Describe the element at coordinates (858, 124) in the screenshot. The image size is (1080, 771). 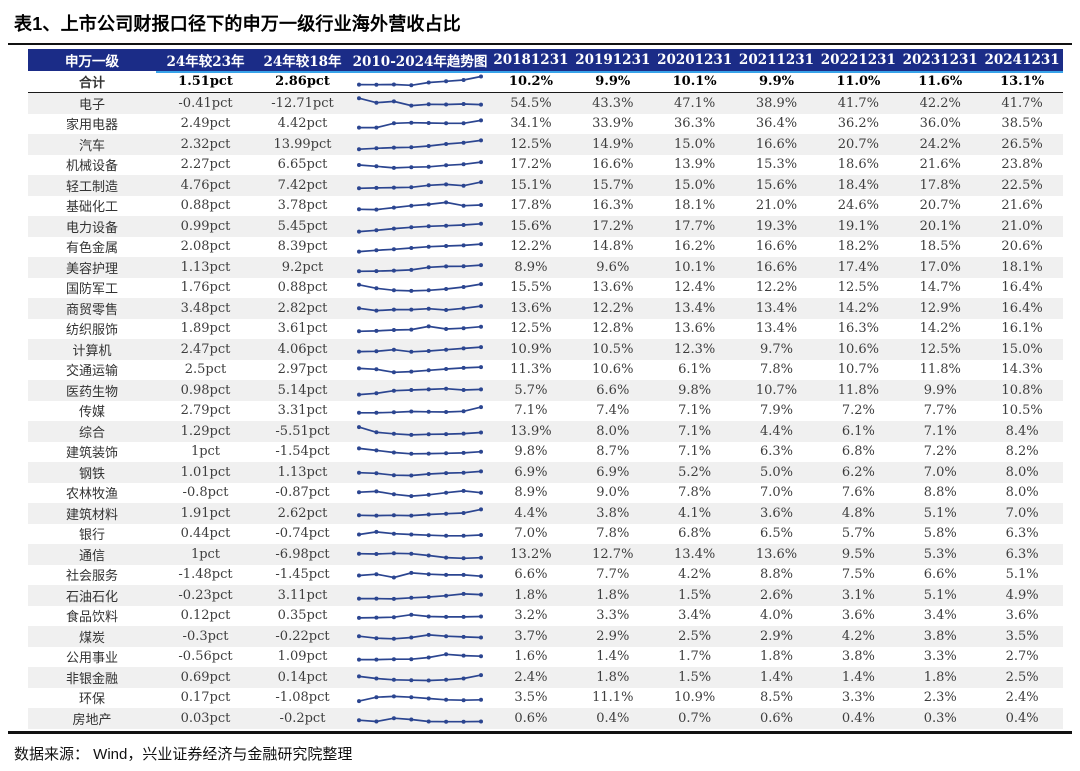
I see `value-cell: 36.2%` at that location.